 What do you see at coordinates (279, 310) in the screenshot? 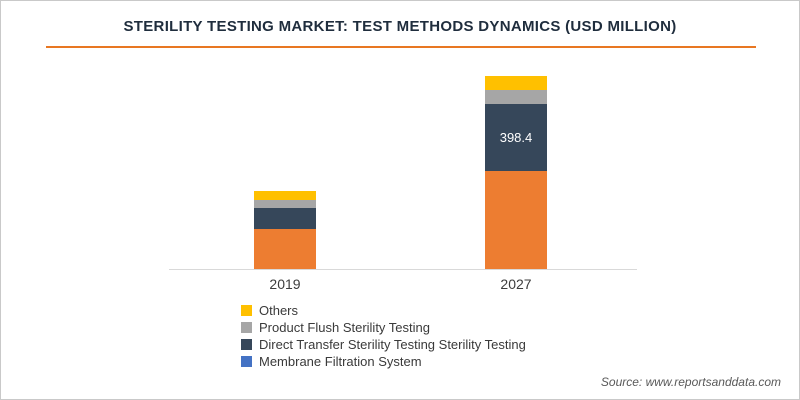
I see `legend-label: Others` at bounding box center [279, 310].